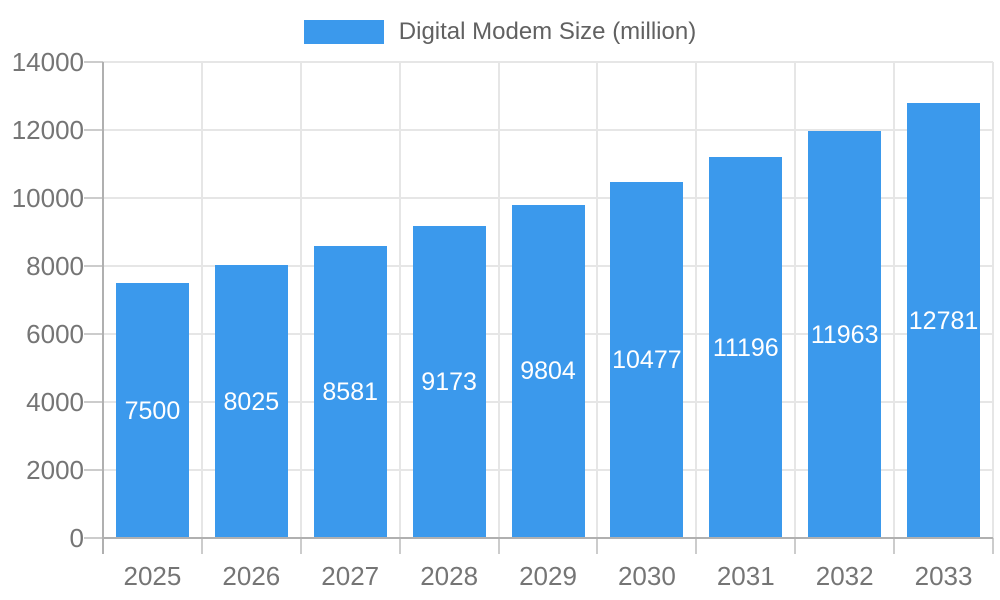 The image size is (1000, 600). What do you see at coordinates (745, 576) in the screenshot?
I see `x-tick-label: 2031` at bounding box center [745, 576].